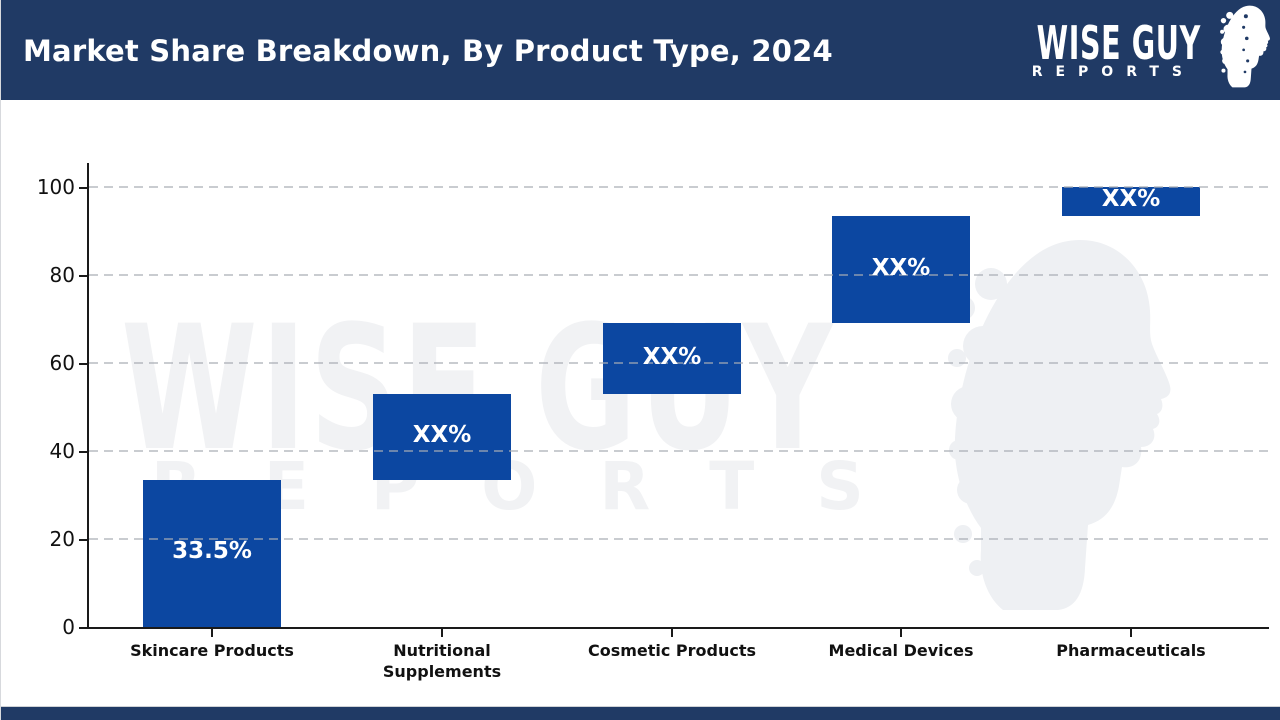 Image resolution: width=1280 pixels, height=720 pixels. What do you see at coordinates (901, 650) in the screenshot?
I see `x-tick-label: Medical Devices` at bounding box center [901, 650].